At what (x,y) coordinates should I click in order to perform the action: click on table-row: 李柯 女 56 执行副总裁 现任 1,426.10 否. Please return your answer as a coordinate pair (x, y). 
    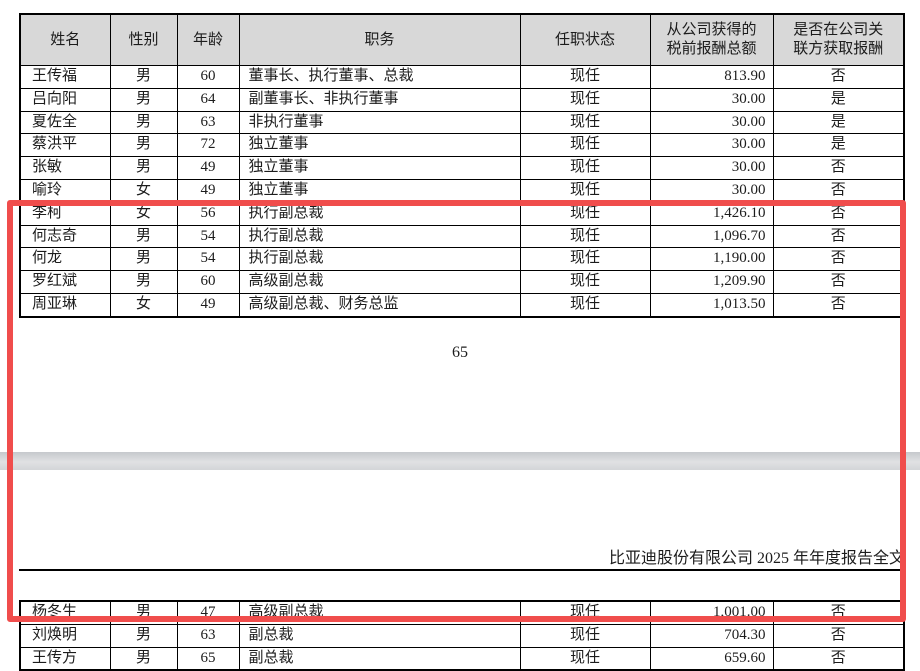
    Looking at the image, I should click on (462, 213).